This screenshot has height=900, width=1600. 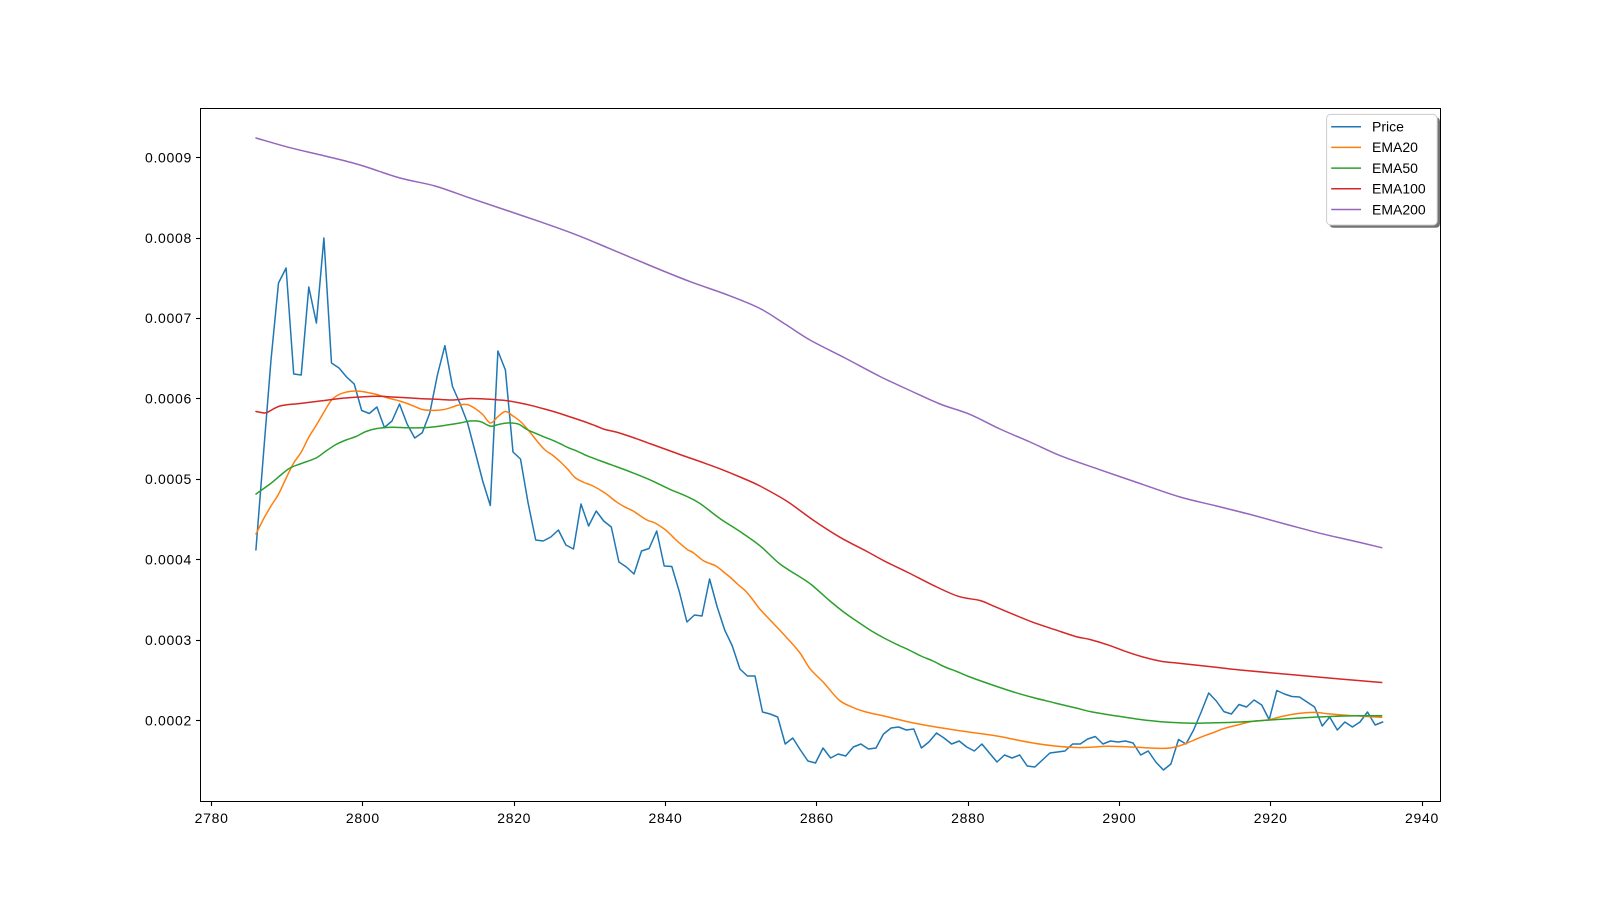 I want to click on svg-text: 2800, so click(x=363, y=818).